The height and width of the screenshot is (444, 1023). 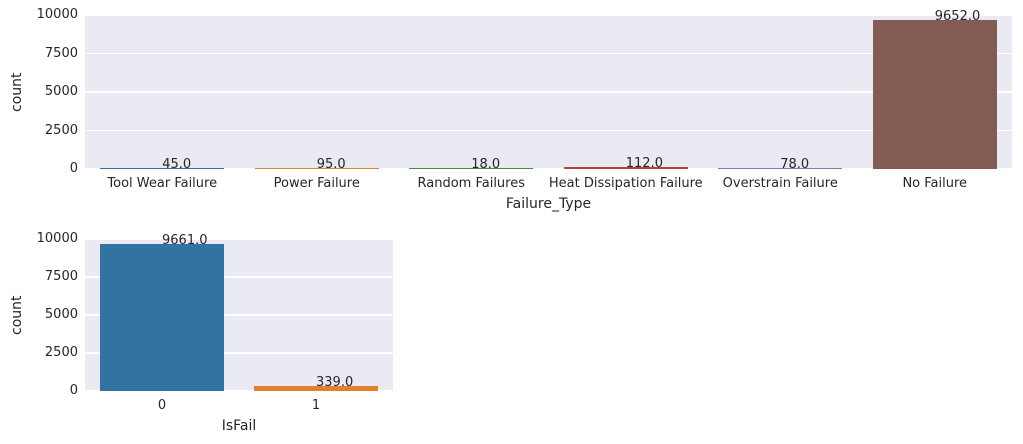 I want to click on x-tick-label: Overstrain Failure, so click(x=780, y=183).